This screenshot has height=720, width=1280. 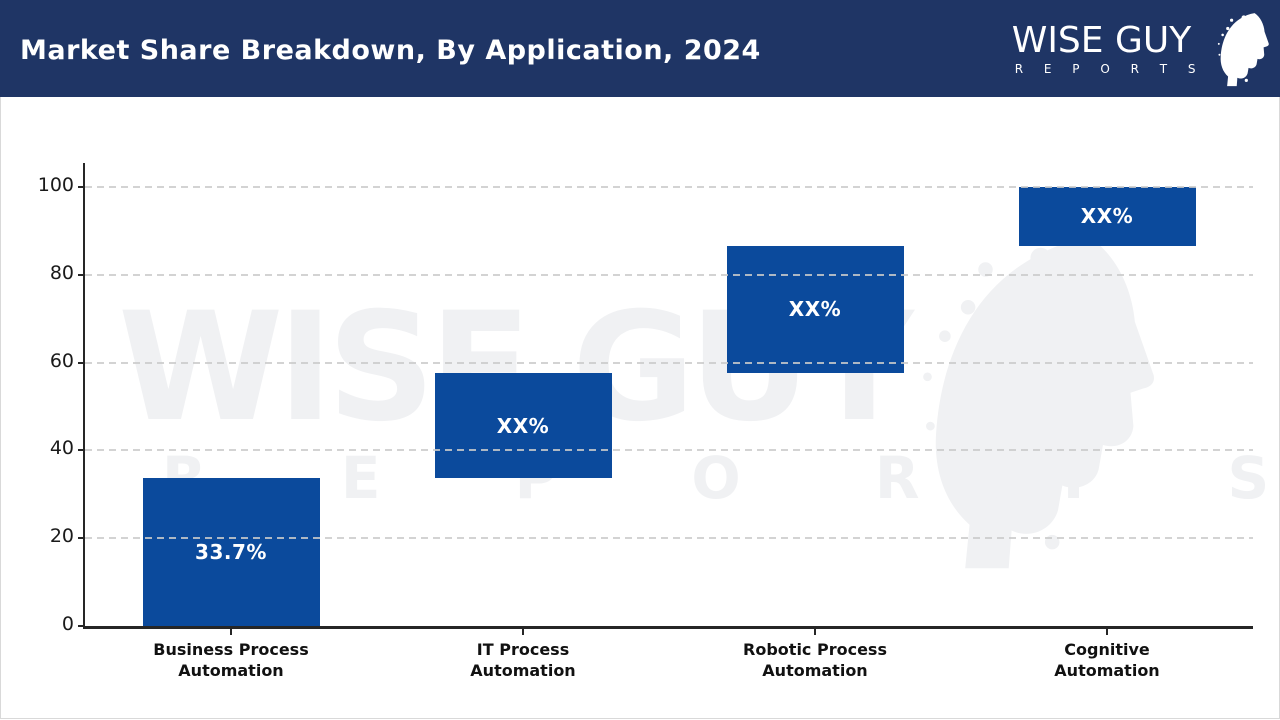 I want to click on category-label-it-process-automation: IT Process Automation, so click(x=523, y=660).